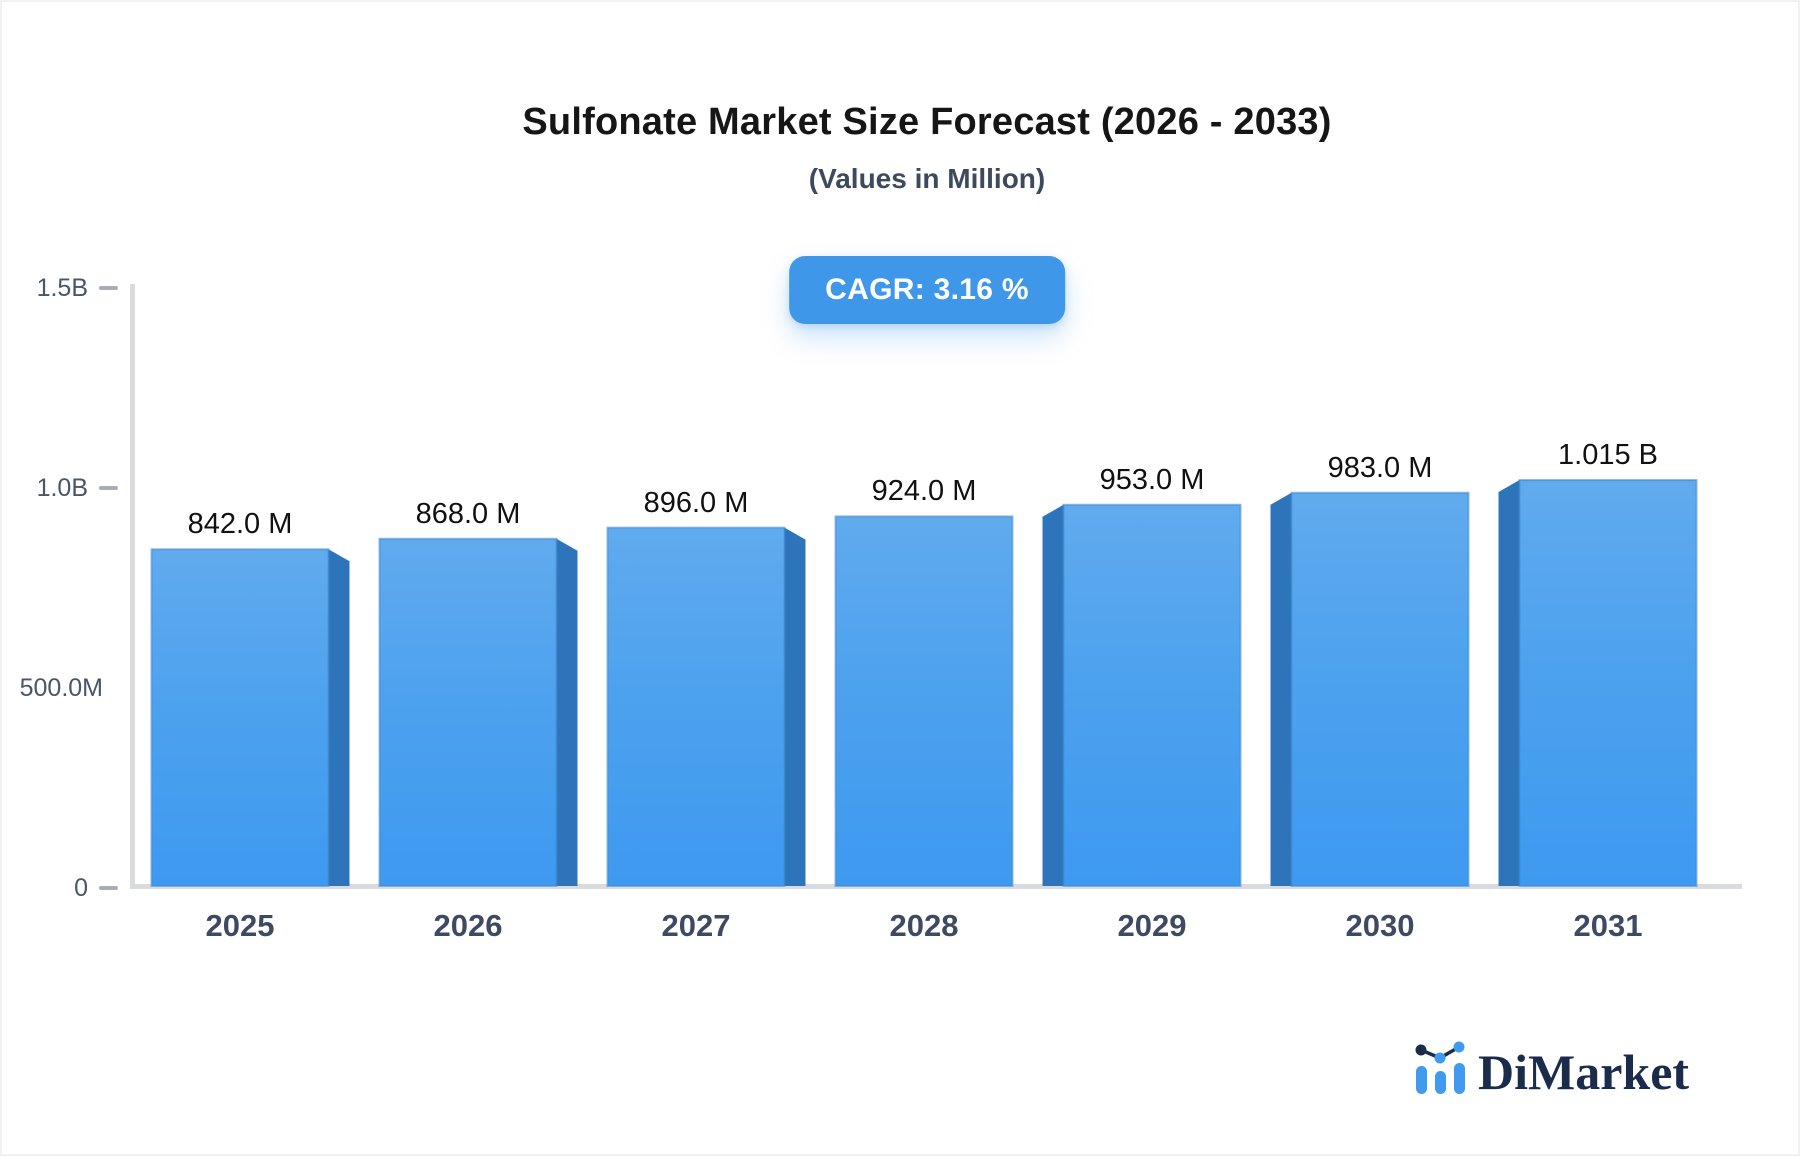 The height and width of the screenshot is (1156, 1800). Describe the element at coordinates (924, 925) in the screenshot. I see `x-axis-label: 2028` at that location.